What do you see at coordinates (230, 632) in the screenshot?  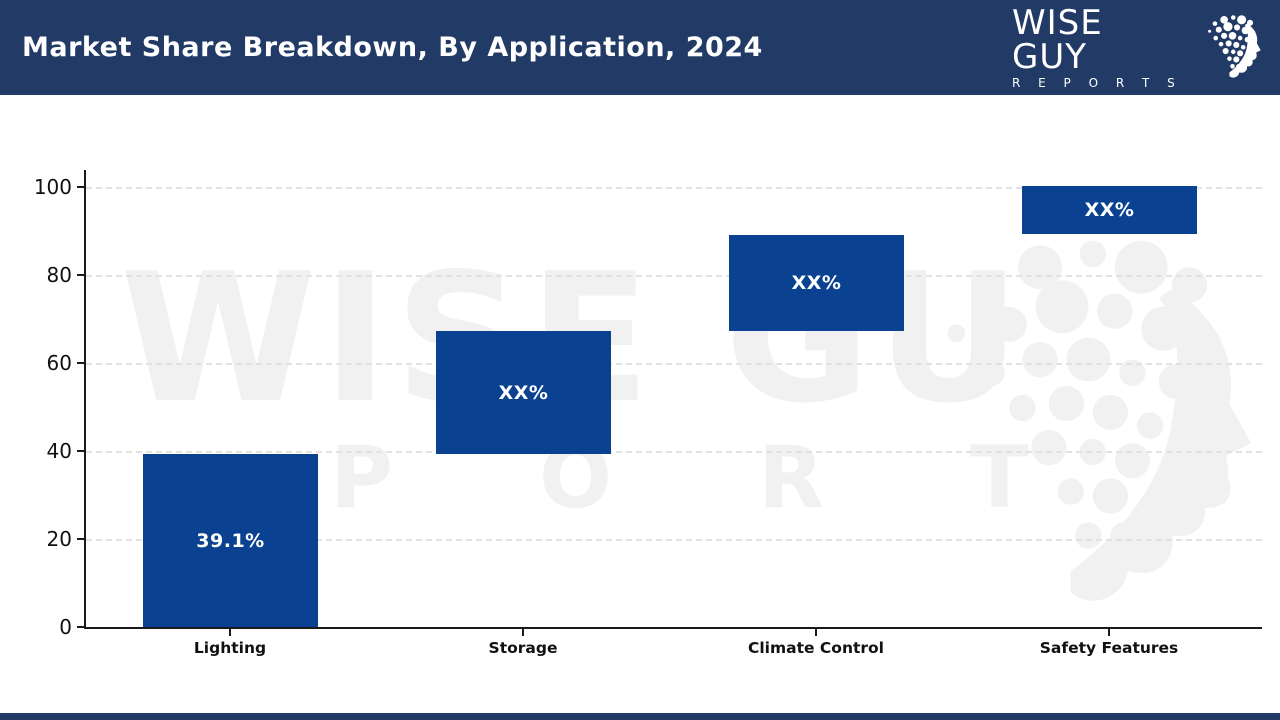 I see `x-tick-lighting` at bounding box center [230, 632].